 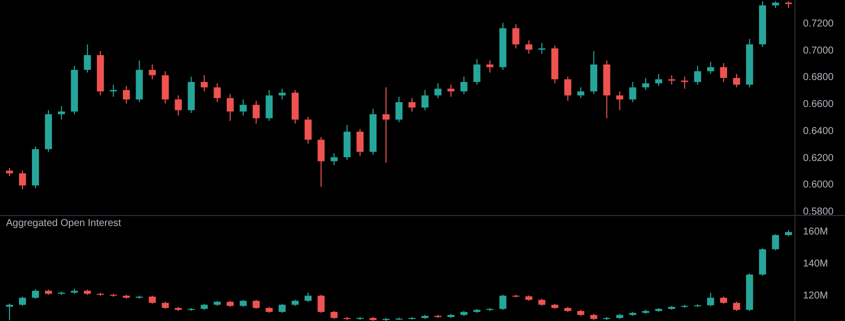 I want to click on y-tick-label: 0.6000, so click(x=818, y=185).